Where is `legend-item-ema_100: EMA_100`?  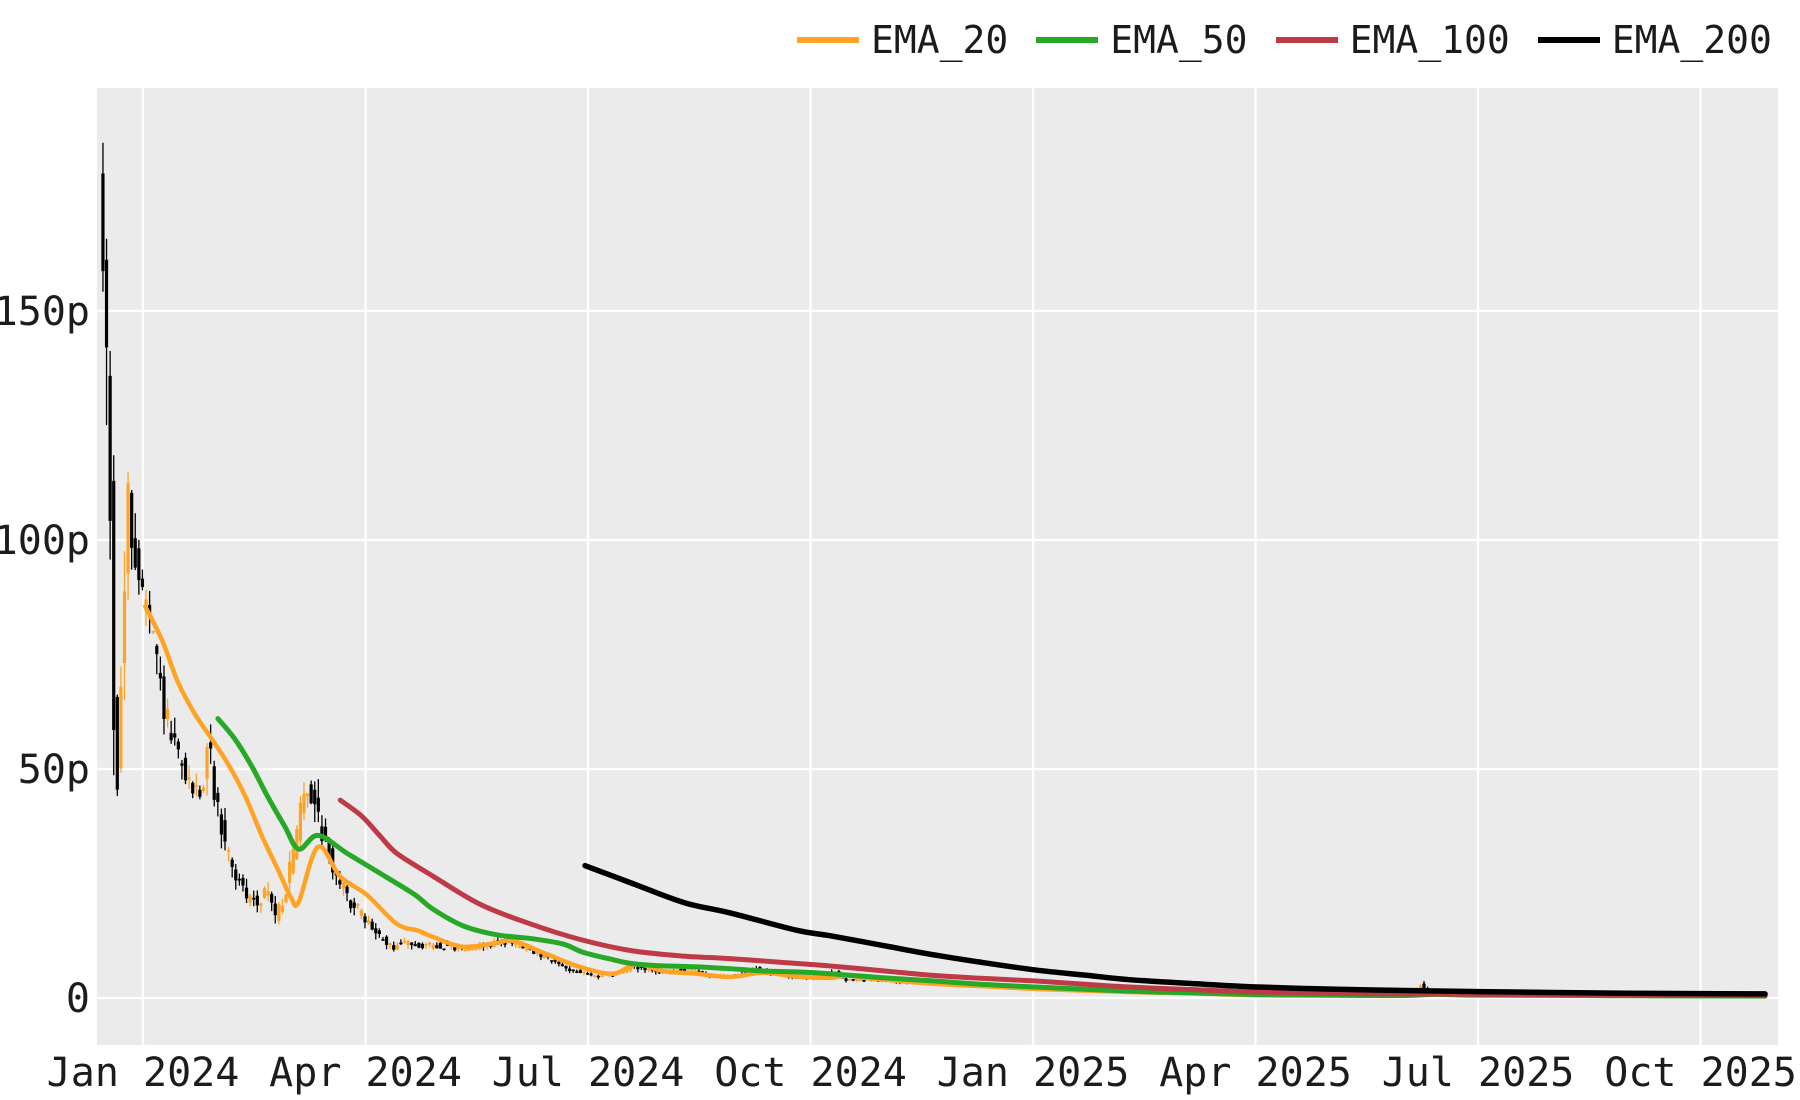 legend-item-ema_100: EMA_100 is located at coordinates (1392, 40).